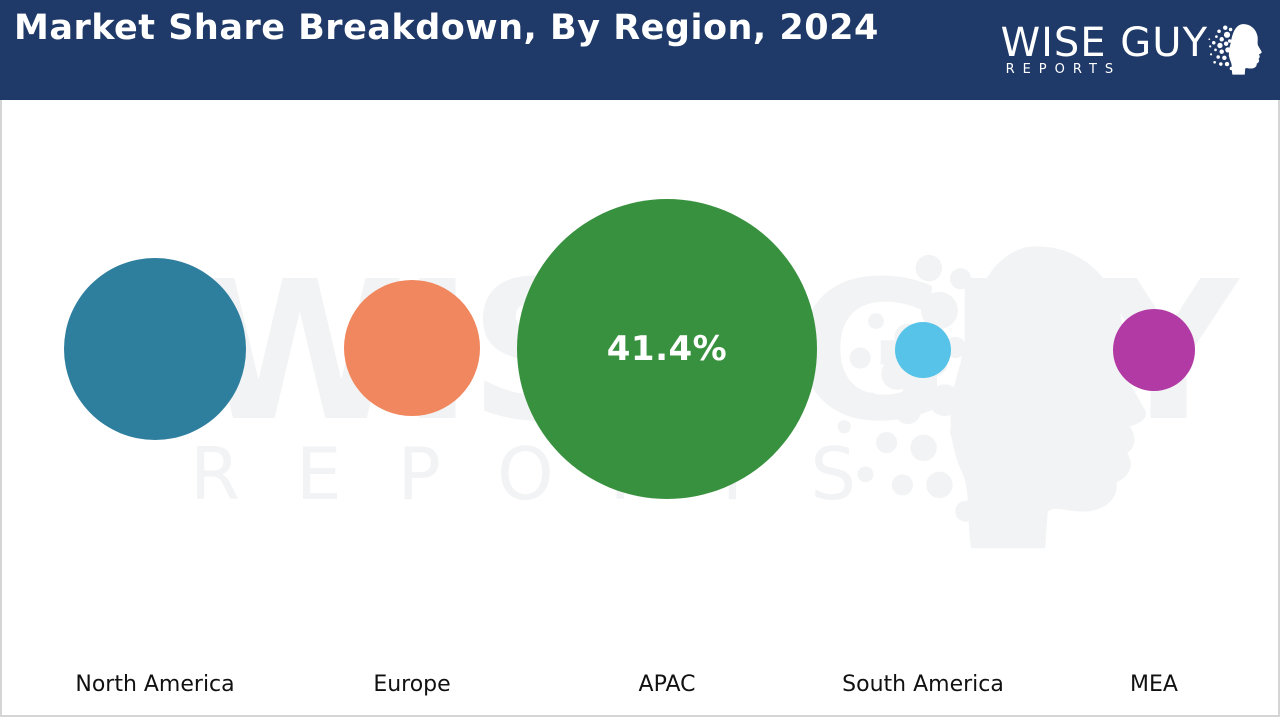 The width and height of the screenshot is (1280, 720). What do you see at coordinates (1154, 350) in the screenshot?
I see `bubble-mea` at bounding box center [1154, 350].